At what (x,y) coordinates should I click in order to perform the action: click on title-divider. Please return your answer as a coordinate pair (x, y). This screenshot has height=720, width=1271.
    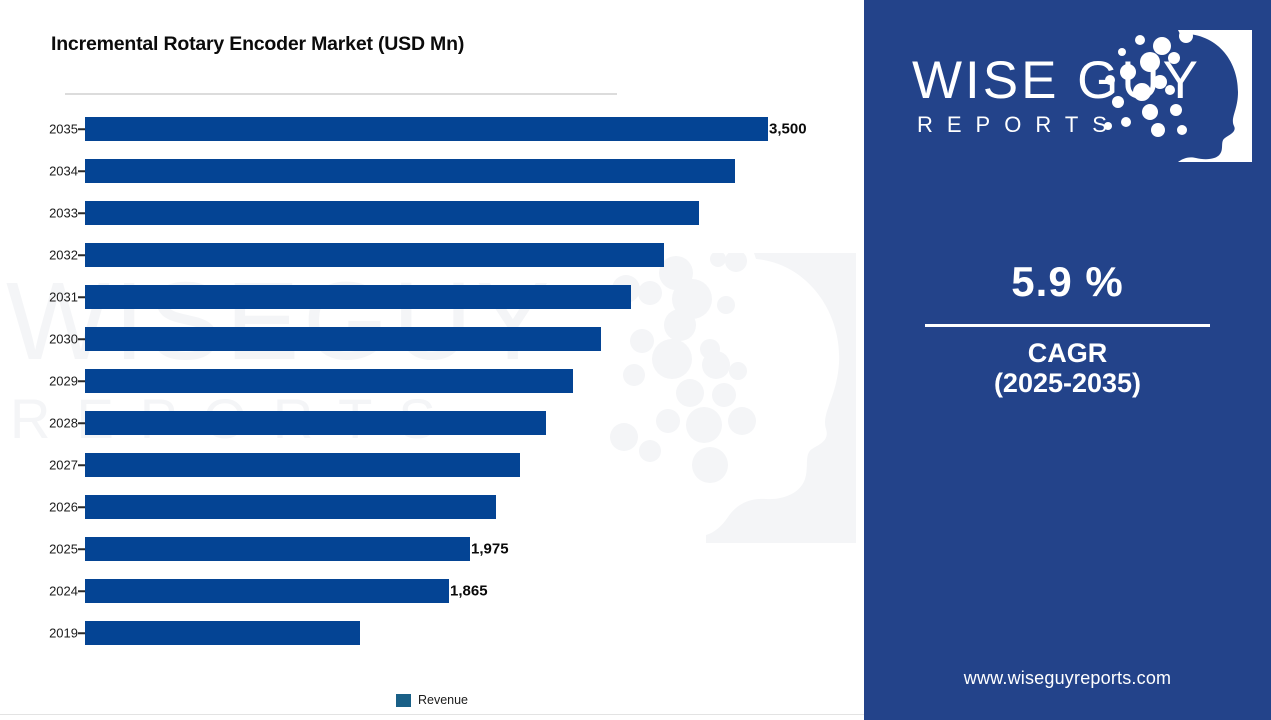
    Looking at the image, I should click on (341, 94).